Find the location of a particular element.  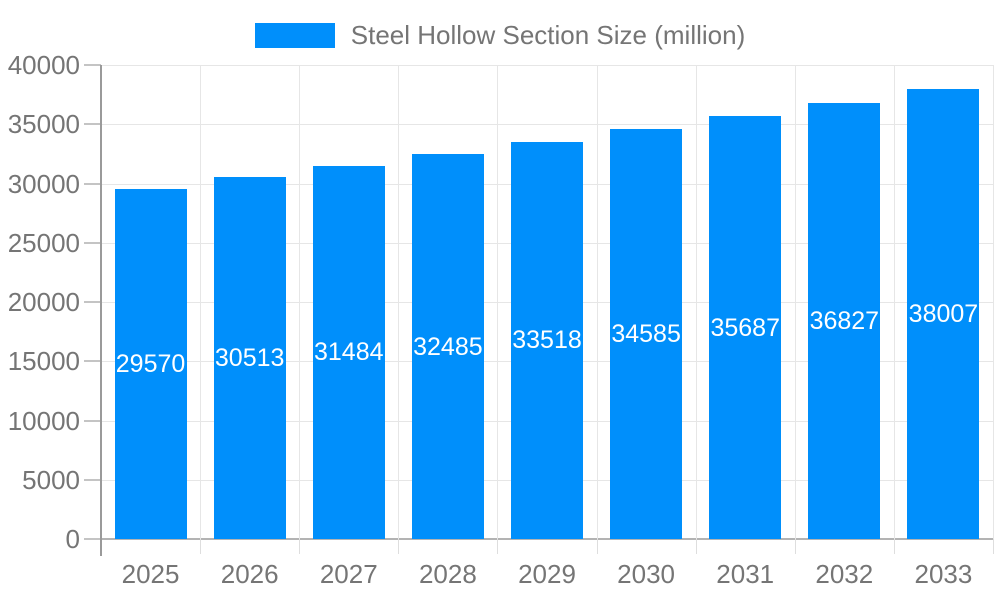

bar-value-label: 35687 is located at coordinates (745, 327).